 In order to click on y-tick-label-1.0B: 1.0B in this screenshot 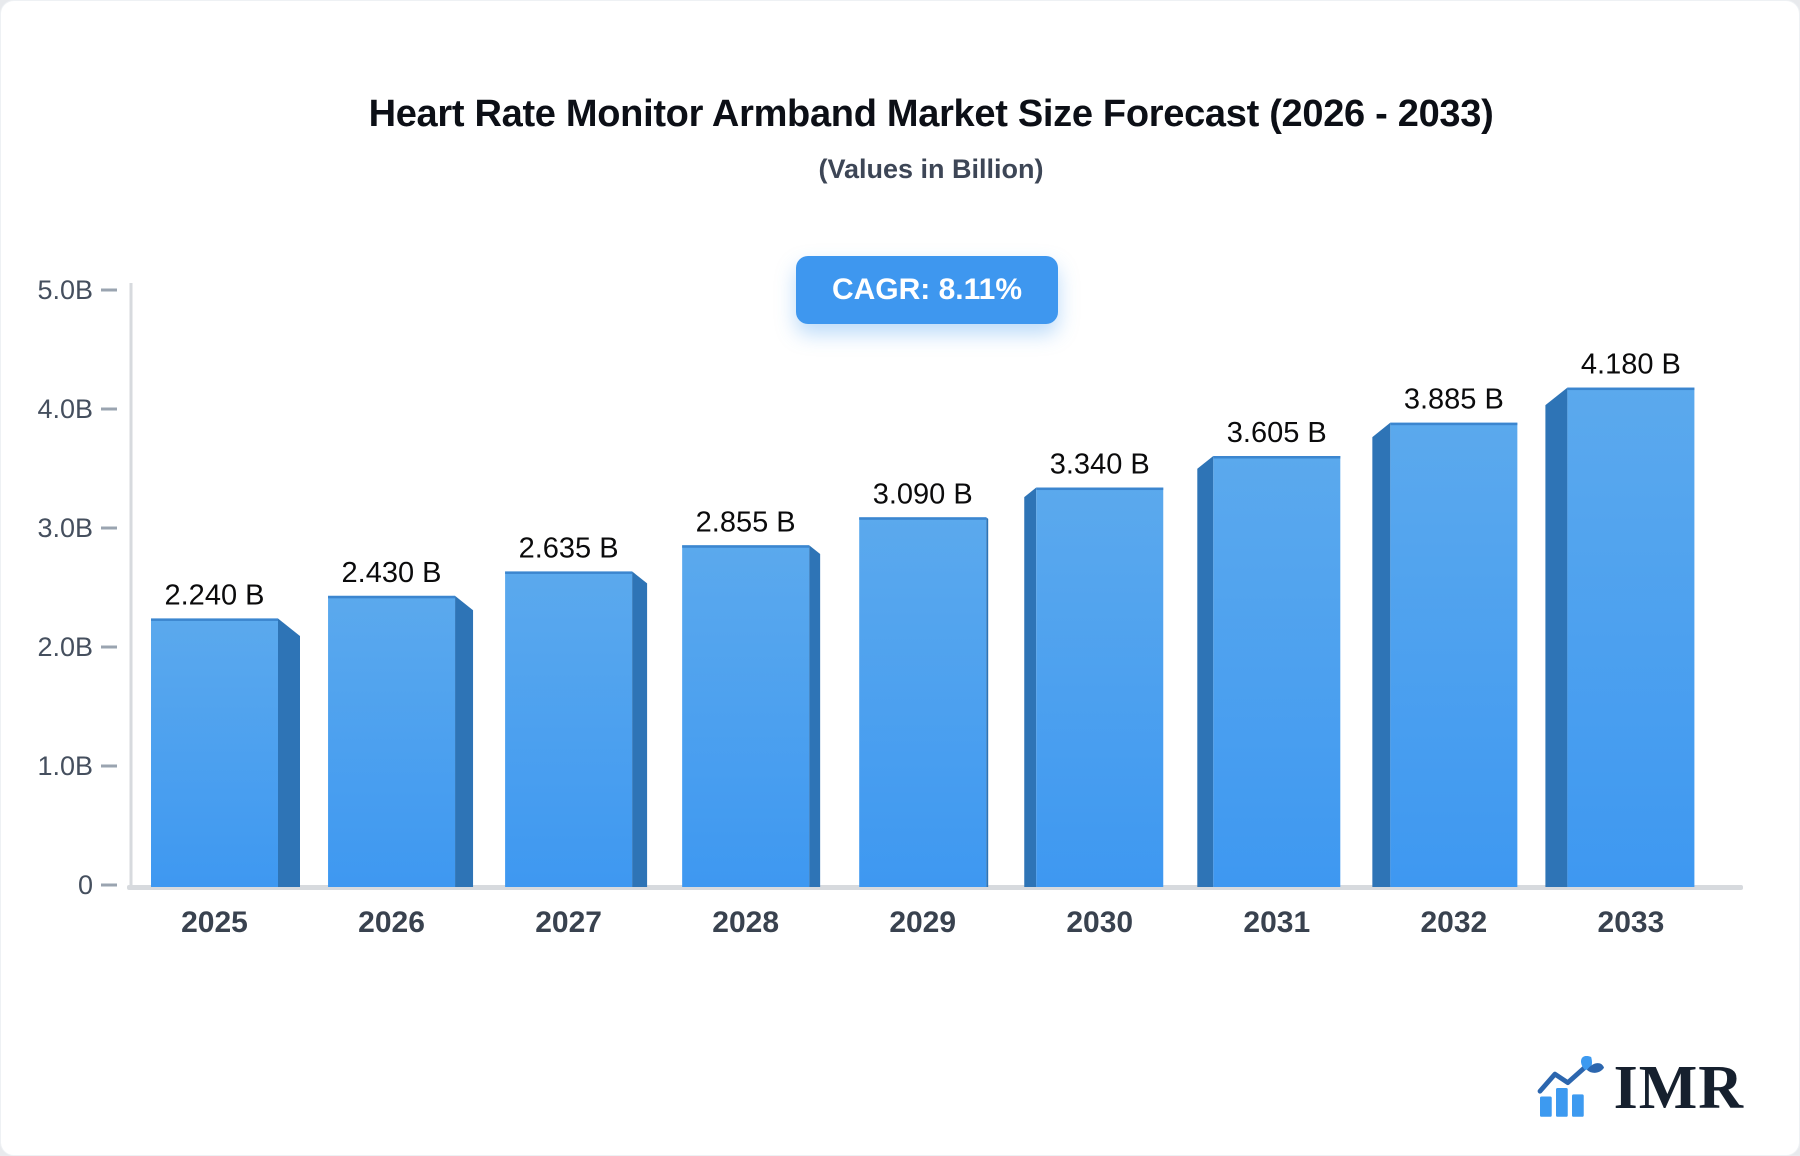, I will do `click(65, 766)`.